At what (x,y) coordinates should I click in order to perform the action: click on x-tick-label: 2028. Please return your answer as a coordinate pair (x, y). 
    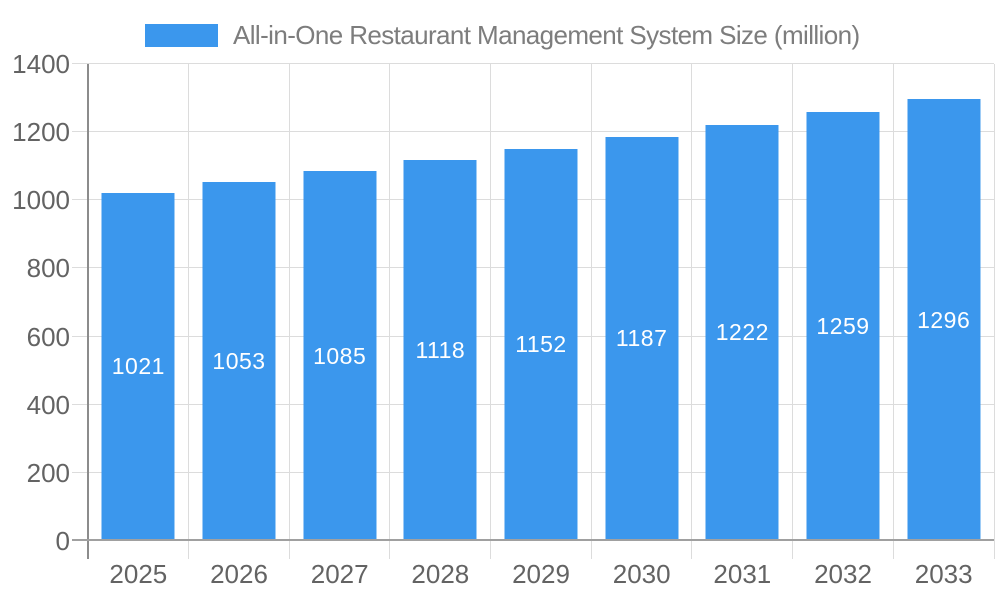
    Looking at the image, I should click on (440, 574).